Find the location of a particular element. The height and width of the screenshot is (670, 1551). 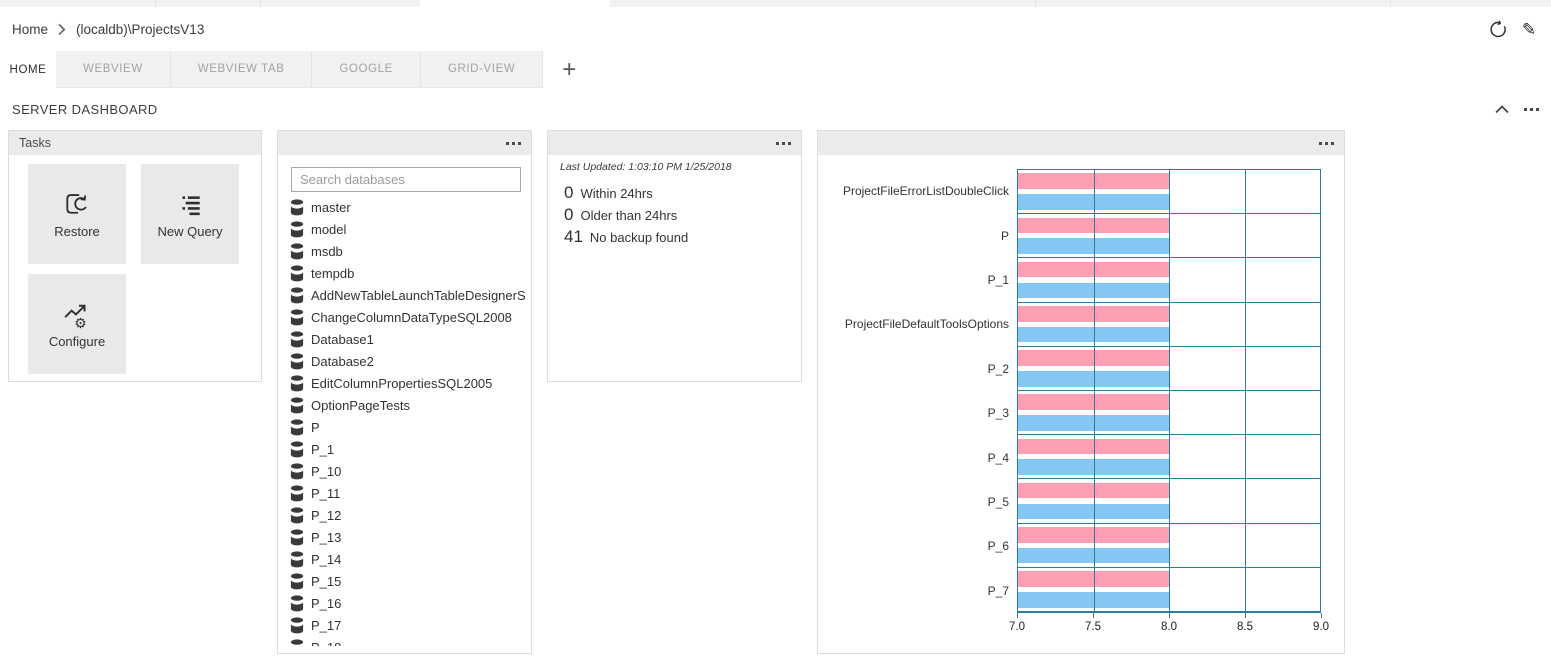

stat-value: 0 is located at coordinates (569, 214).